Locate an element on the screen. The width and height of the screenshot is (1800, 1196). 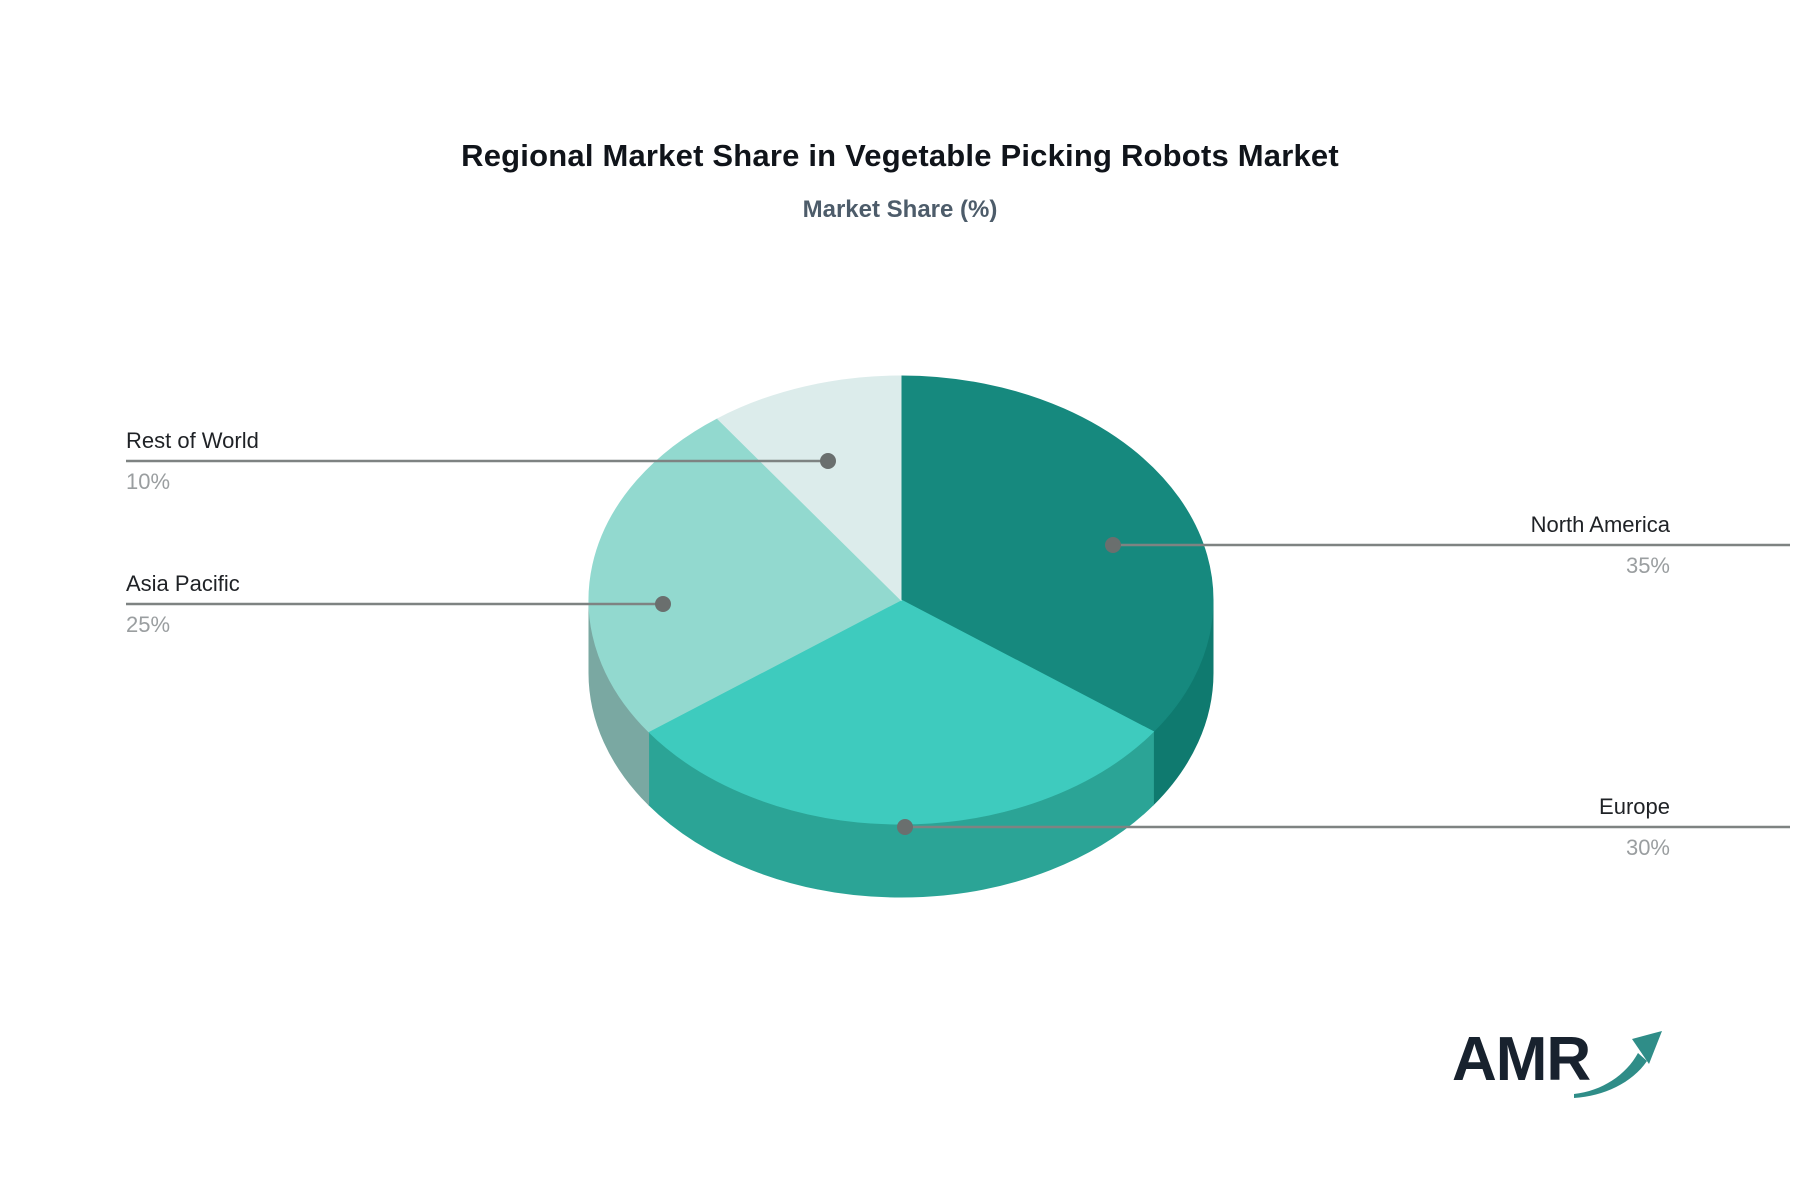
leader-dot-asia-pacific is located at coordinates (663, 604).